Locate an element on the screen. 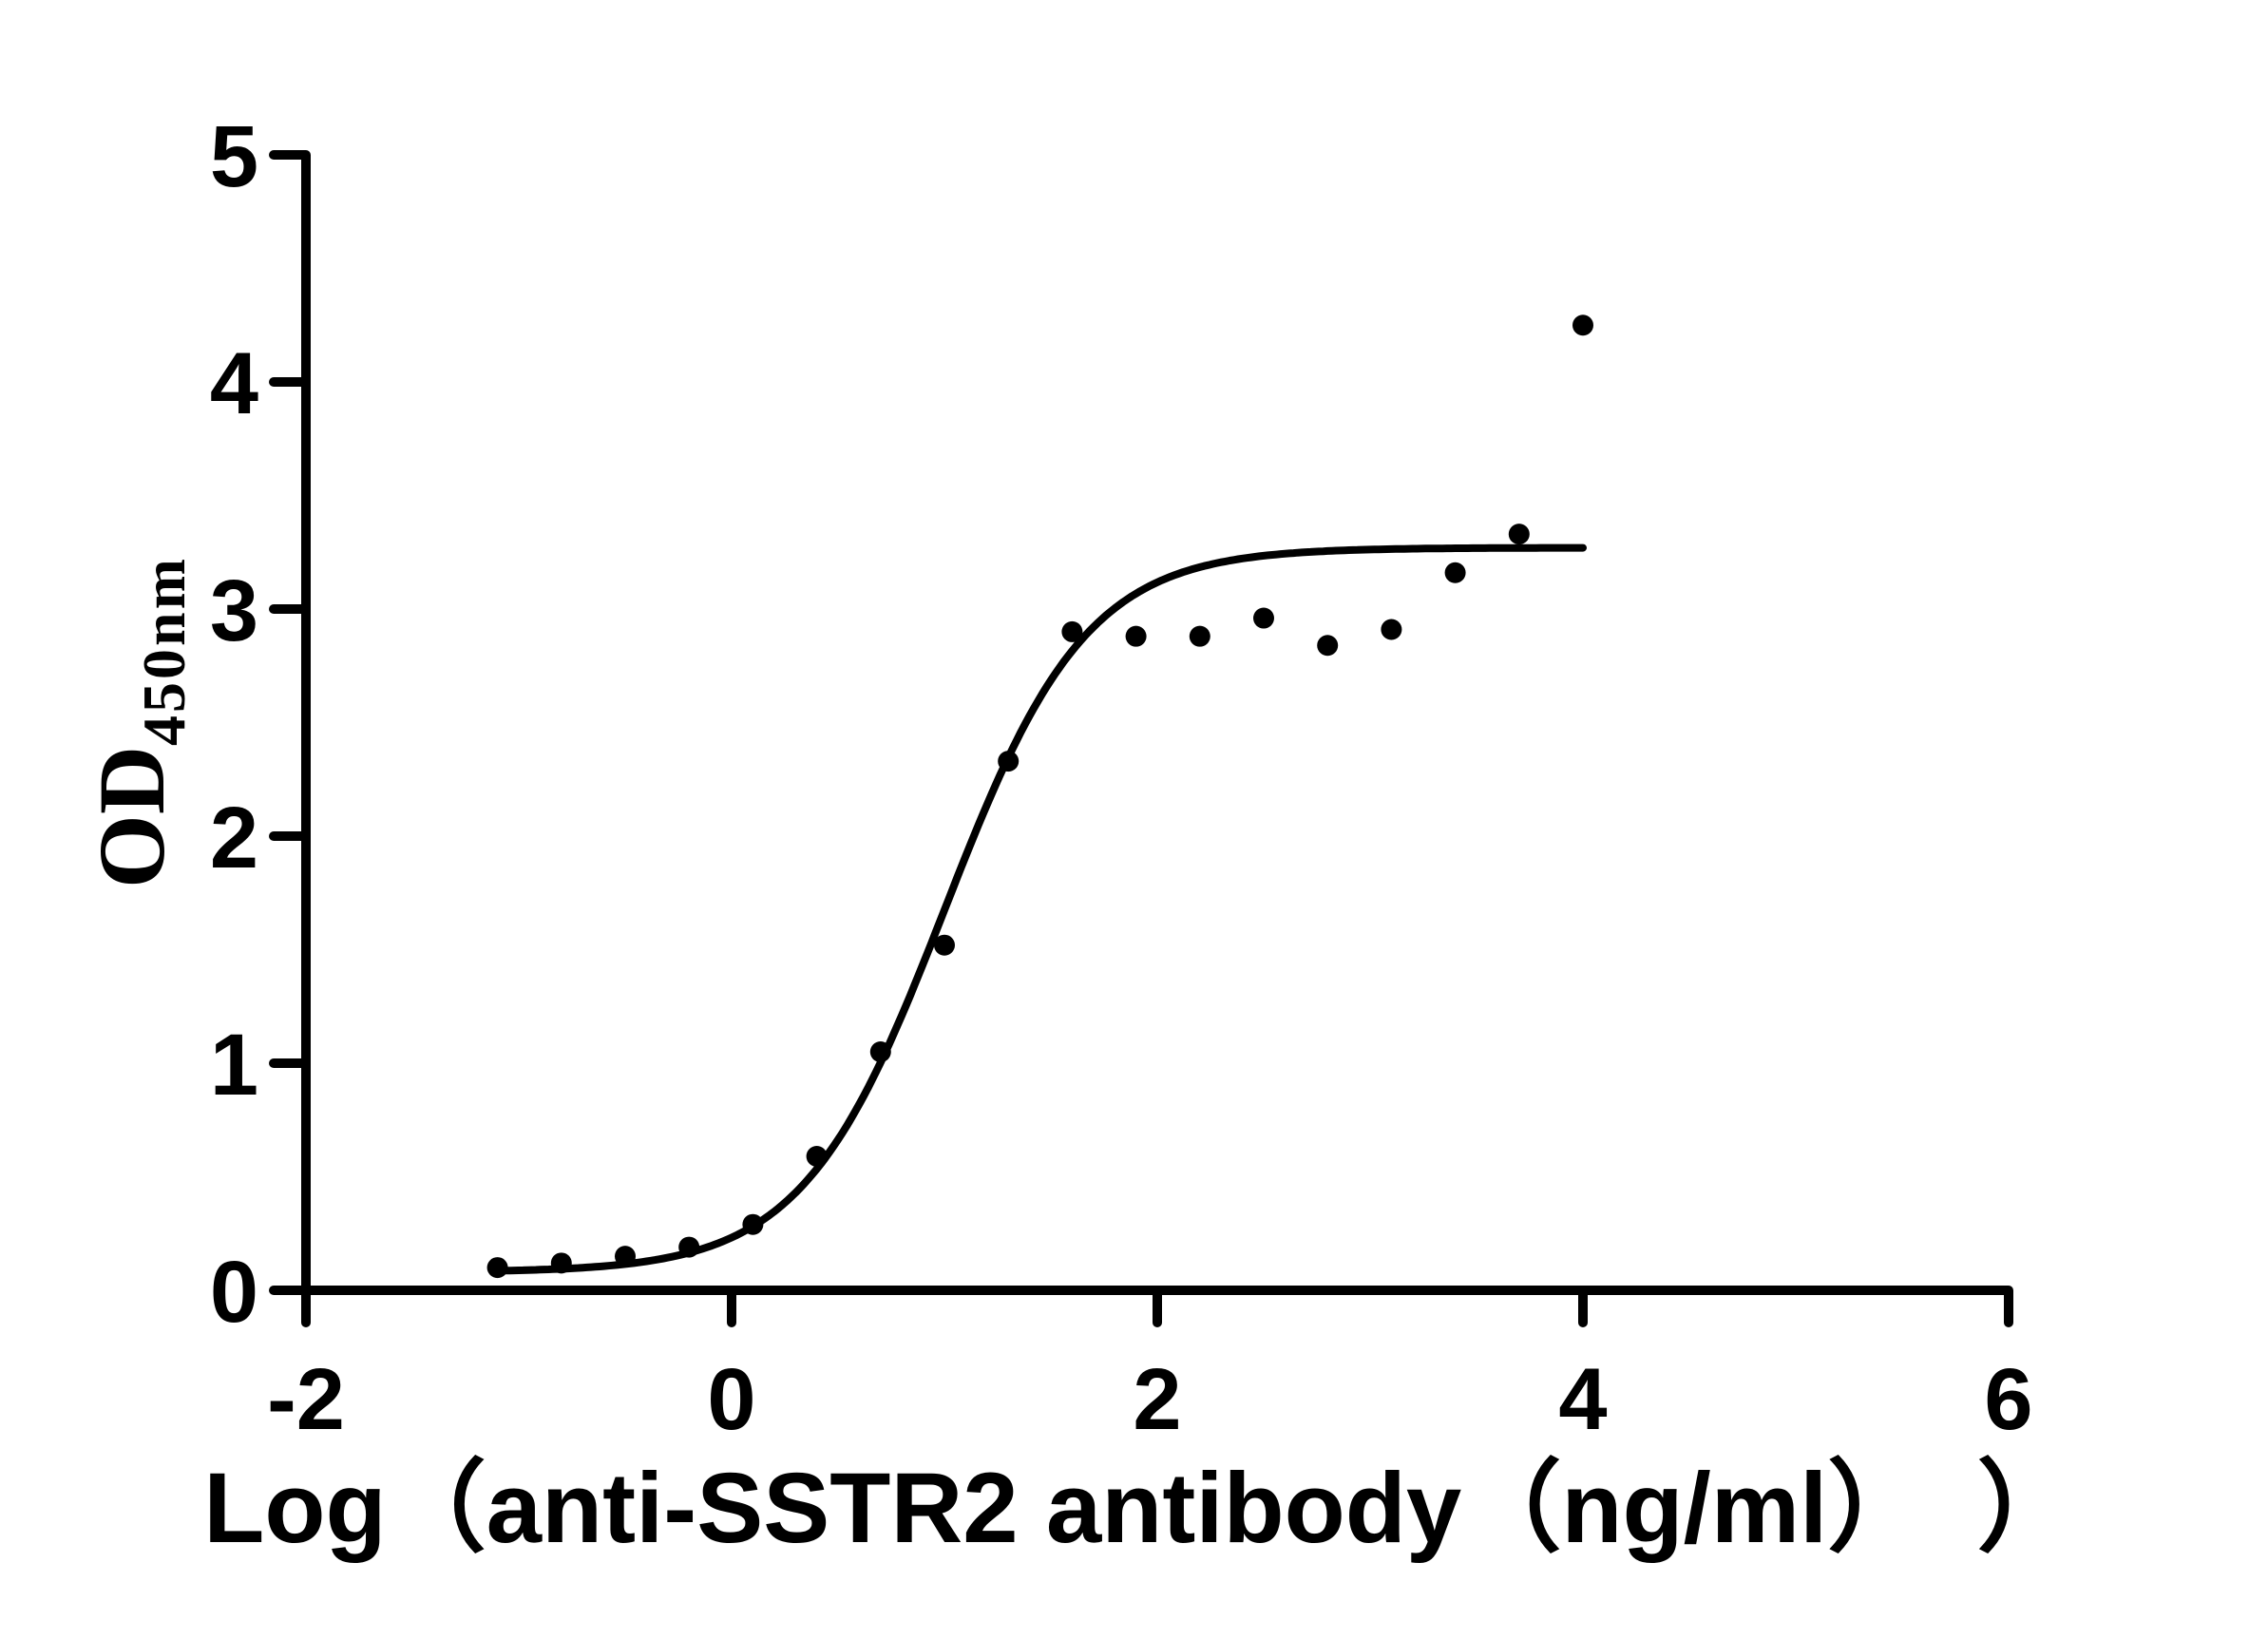 Image resolution: width=2268 pixels, height=1639 pixels. y-tick-label: 4 is located at coordinates (234, 383).